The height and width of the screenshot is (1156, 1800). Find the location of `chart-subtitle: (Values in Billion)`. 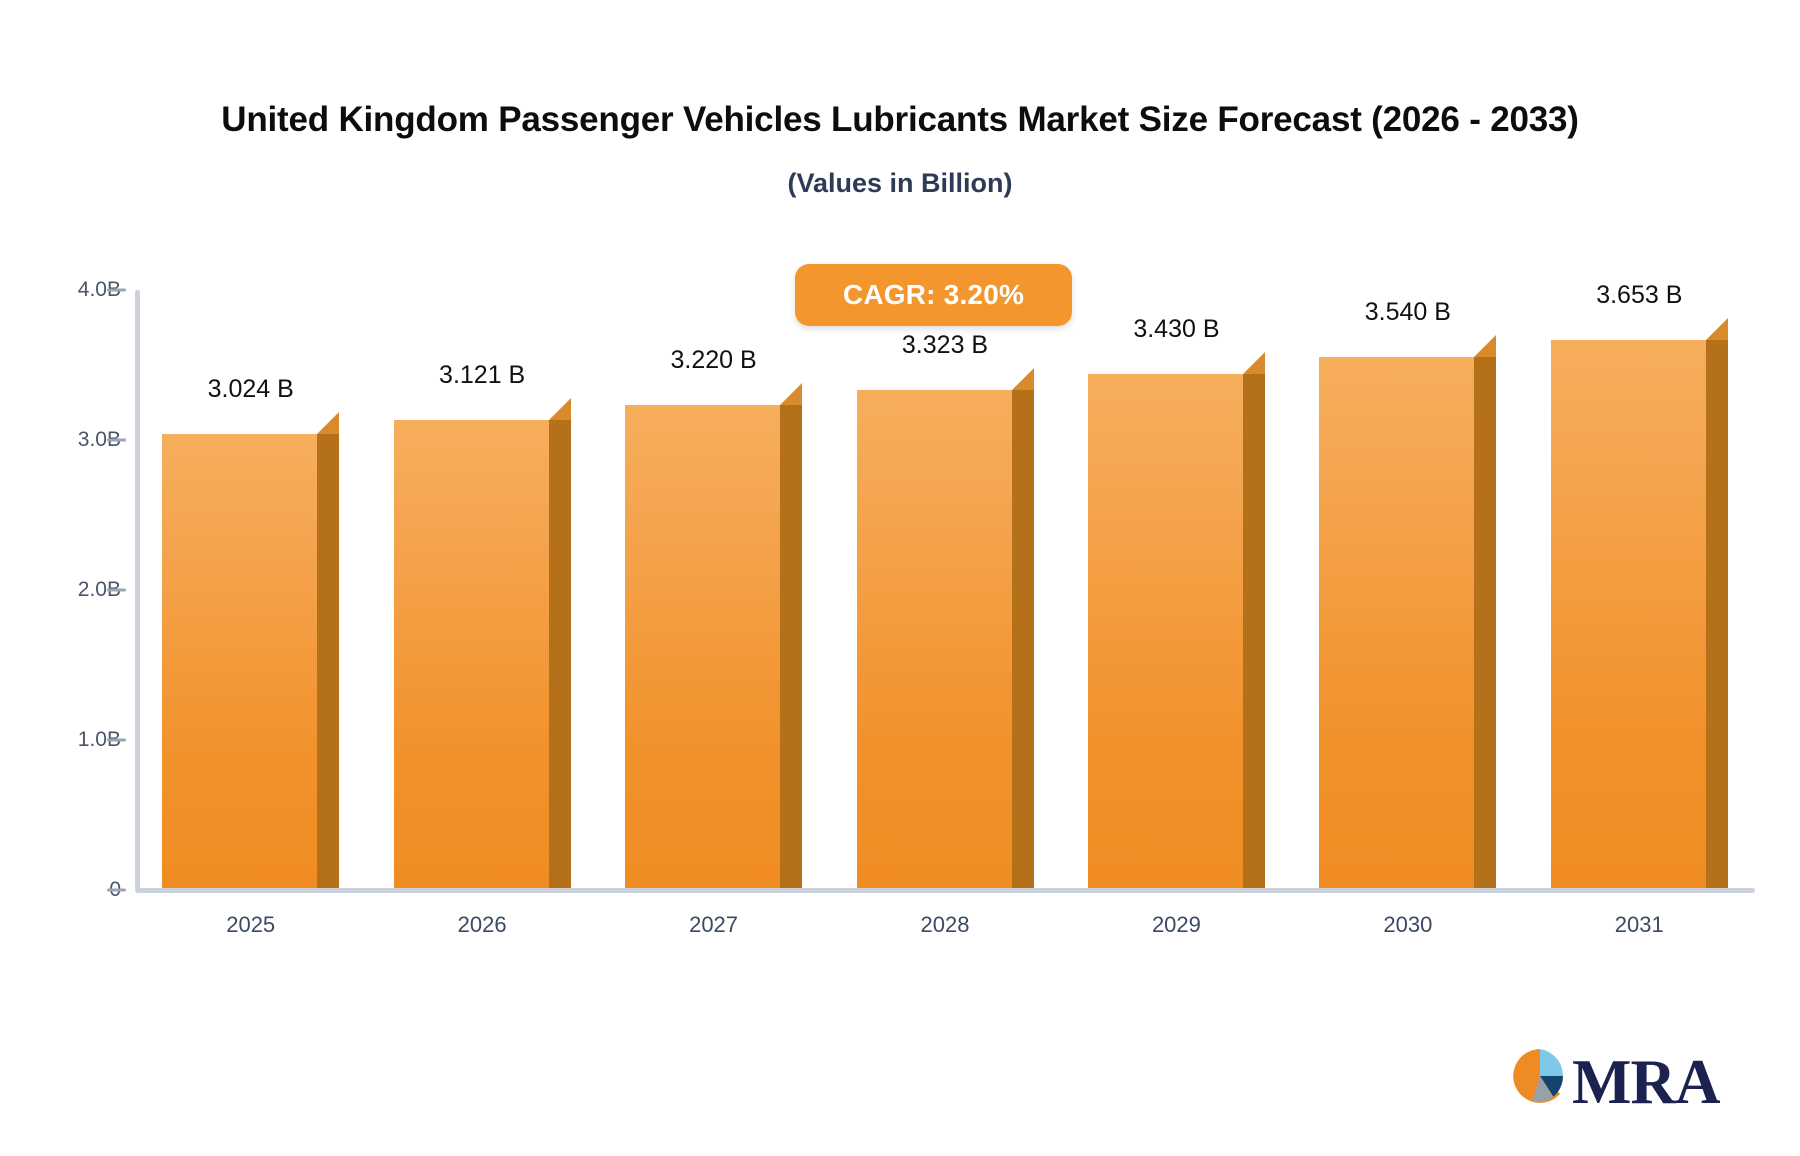

chart-subtitle: (Values in Billion) is located at coordinates (900, 183).